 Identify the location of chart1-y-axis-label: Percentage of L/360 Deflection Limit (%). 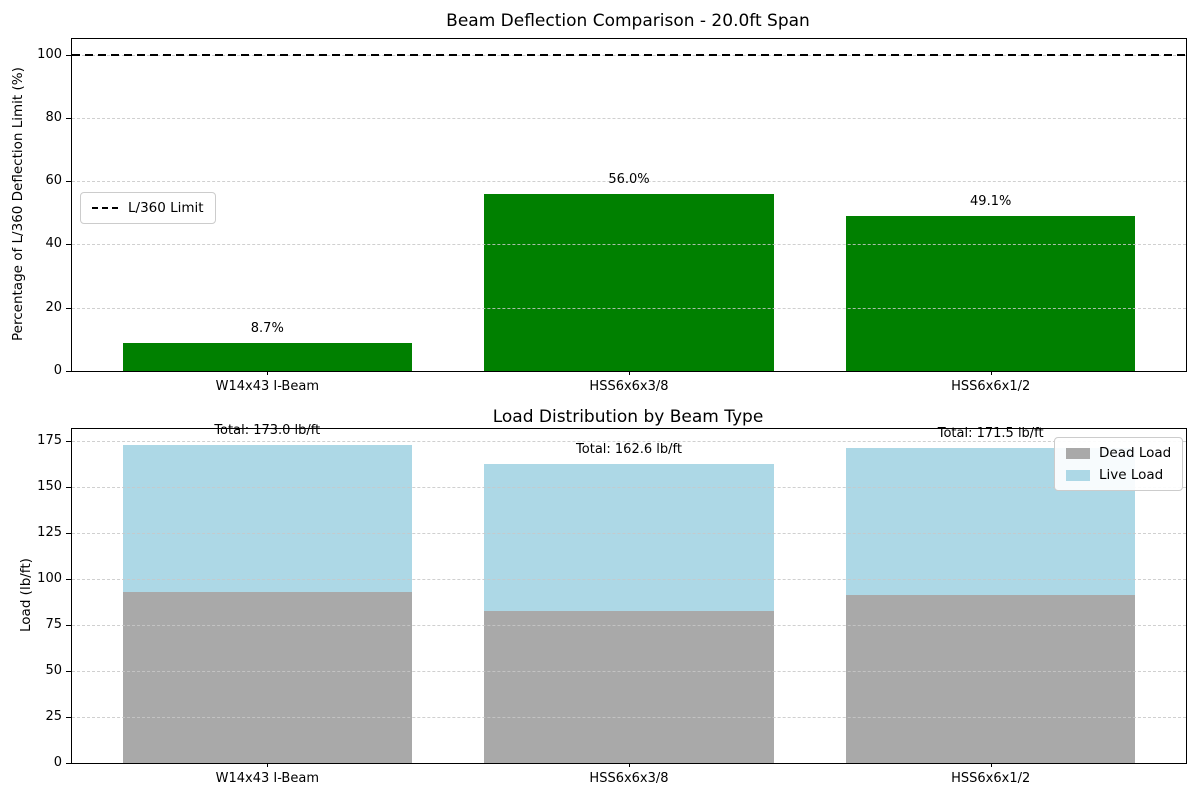
(18, 204).